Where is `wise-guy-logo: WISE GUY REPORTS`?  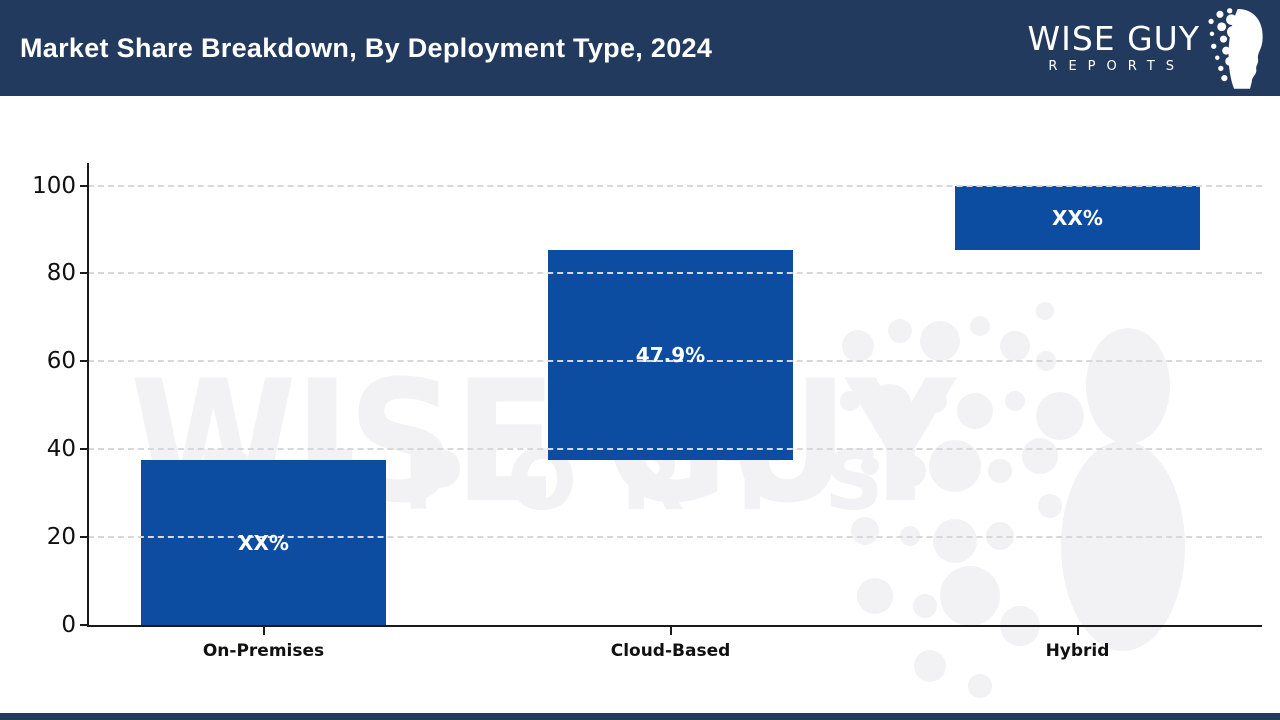
wise-guy-logo: WISE GUY REPORTS is located at coordinates (1146, 48).